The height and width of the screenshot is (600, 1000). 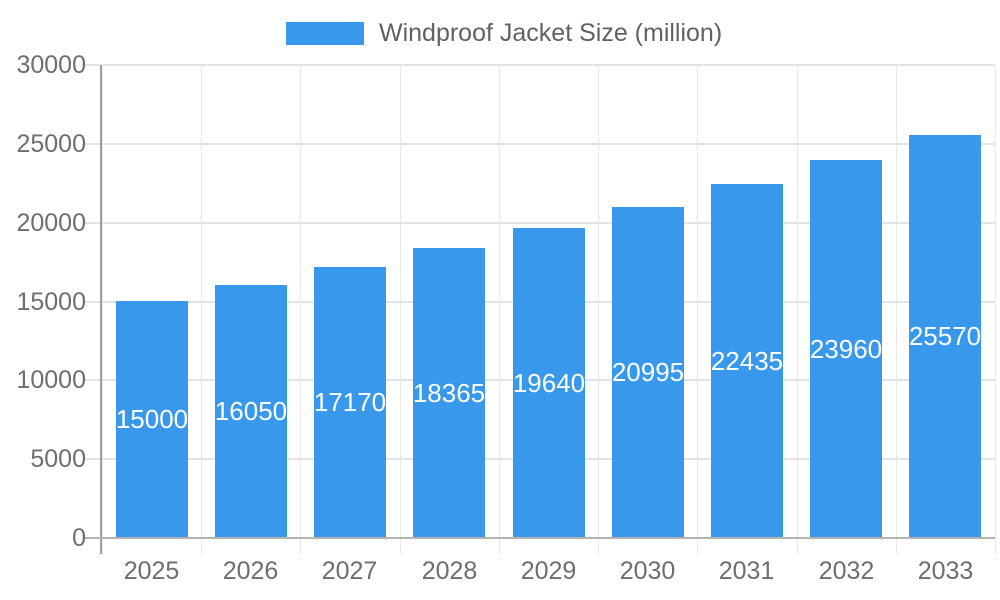 What do you see at coordinates (51, 301) in the screenshot?
I see `y-tick-label: 15000` at bounding box center [51, 301].